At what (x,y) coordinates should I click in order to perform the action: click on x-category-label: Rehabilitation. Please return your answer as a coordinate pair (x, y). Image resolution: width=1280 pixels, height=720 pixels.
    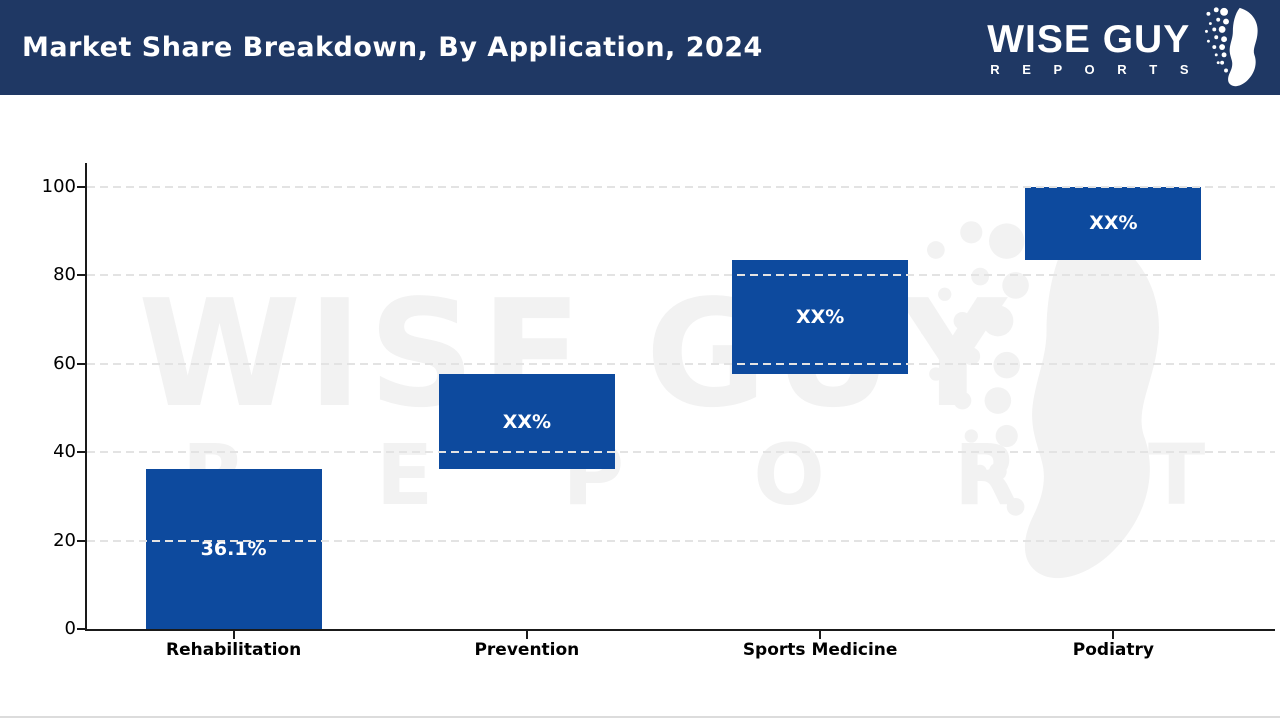
    Looking at the image, I should click on (234, 650).